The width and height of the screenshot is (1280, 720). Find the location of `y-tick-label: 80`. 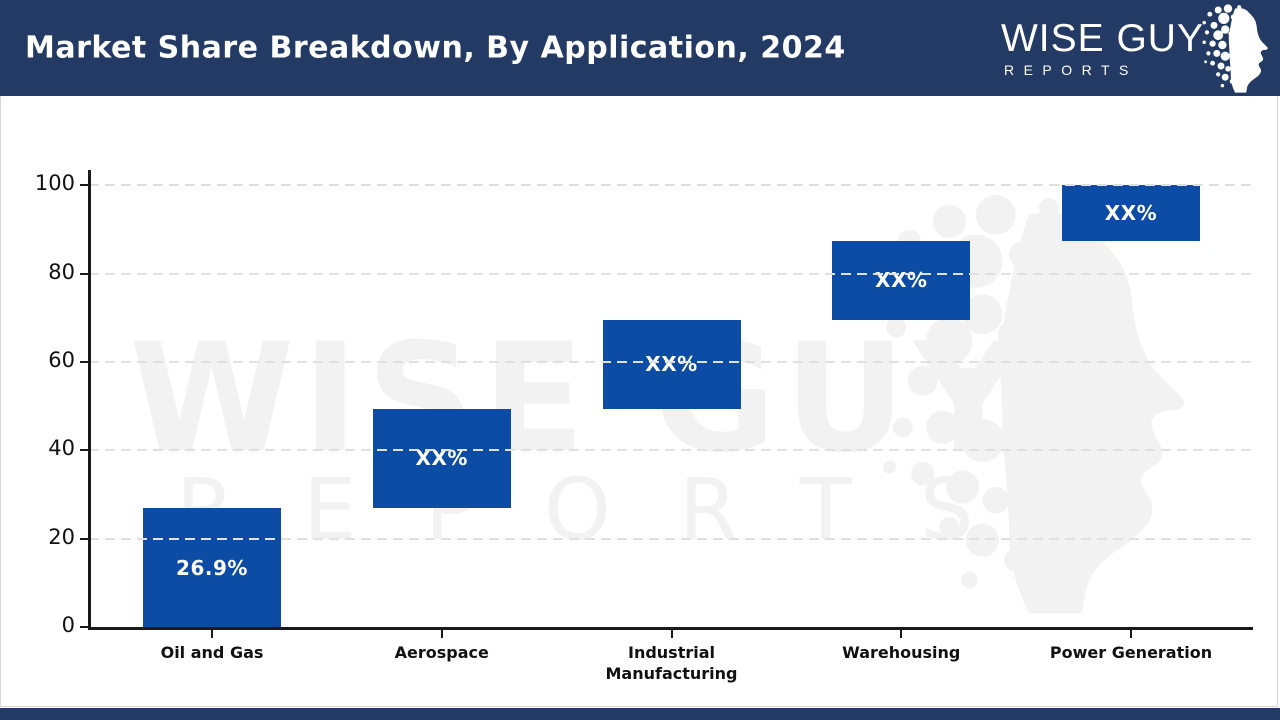

y-tick-label: 80 is located at coordinates (61, 271).